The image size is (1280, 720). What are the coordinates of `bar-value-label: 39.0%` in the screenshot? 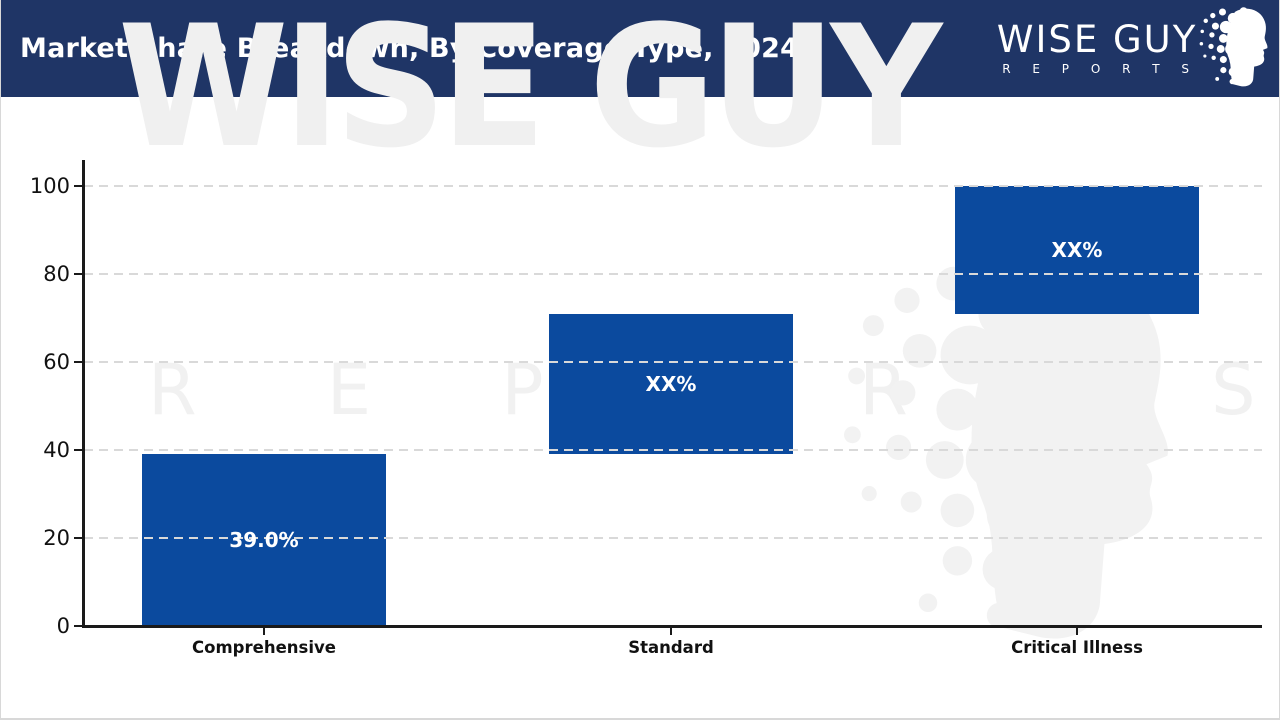 It's located at (264, 540).